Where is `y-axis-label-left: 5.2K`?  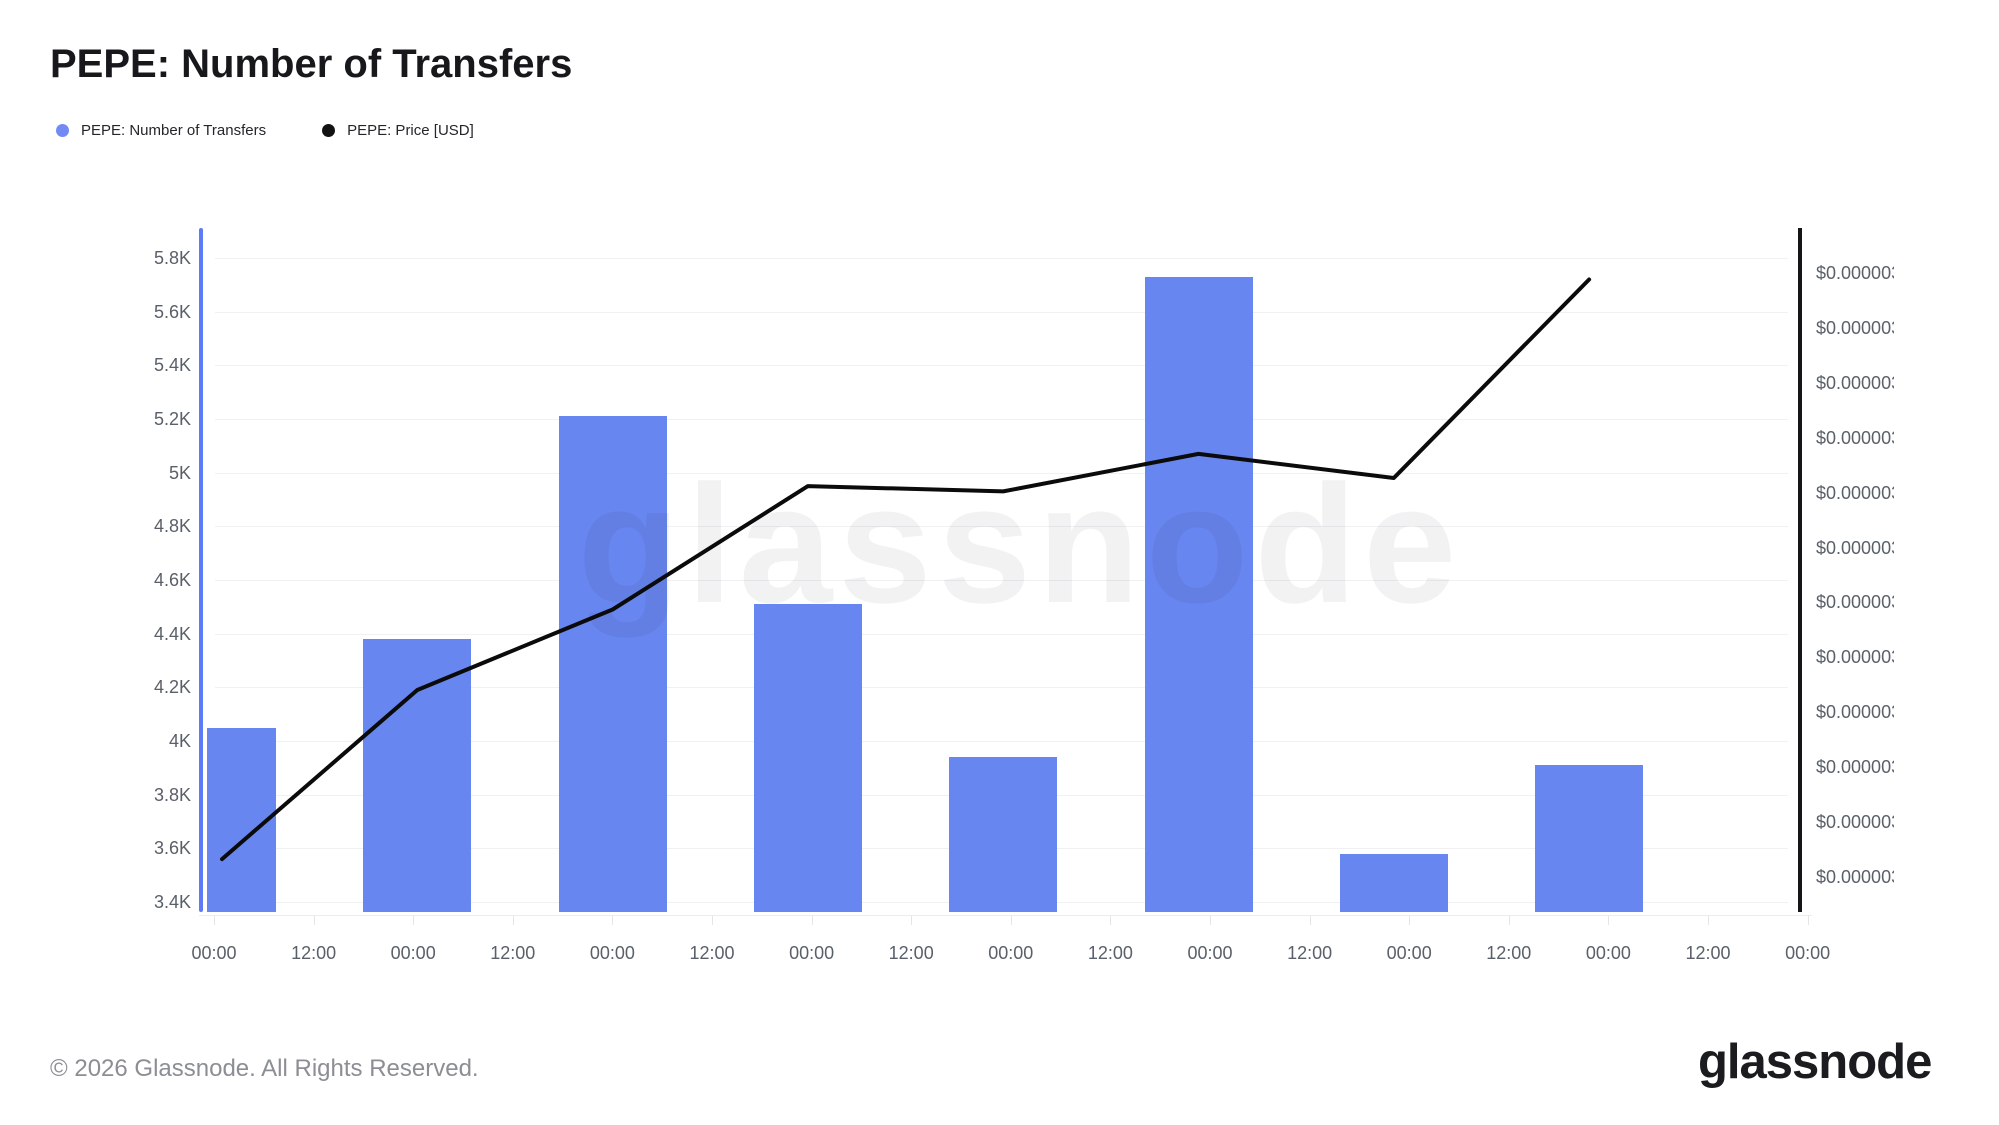 y-axis-label-left: 5.2K is located at coordinates (172, 418).